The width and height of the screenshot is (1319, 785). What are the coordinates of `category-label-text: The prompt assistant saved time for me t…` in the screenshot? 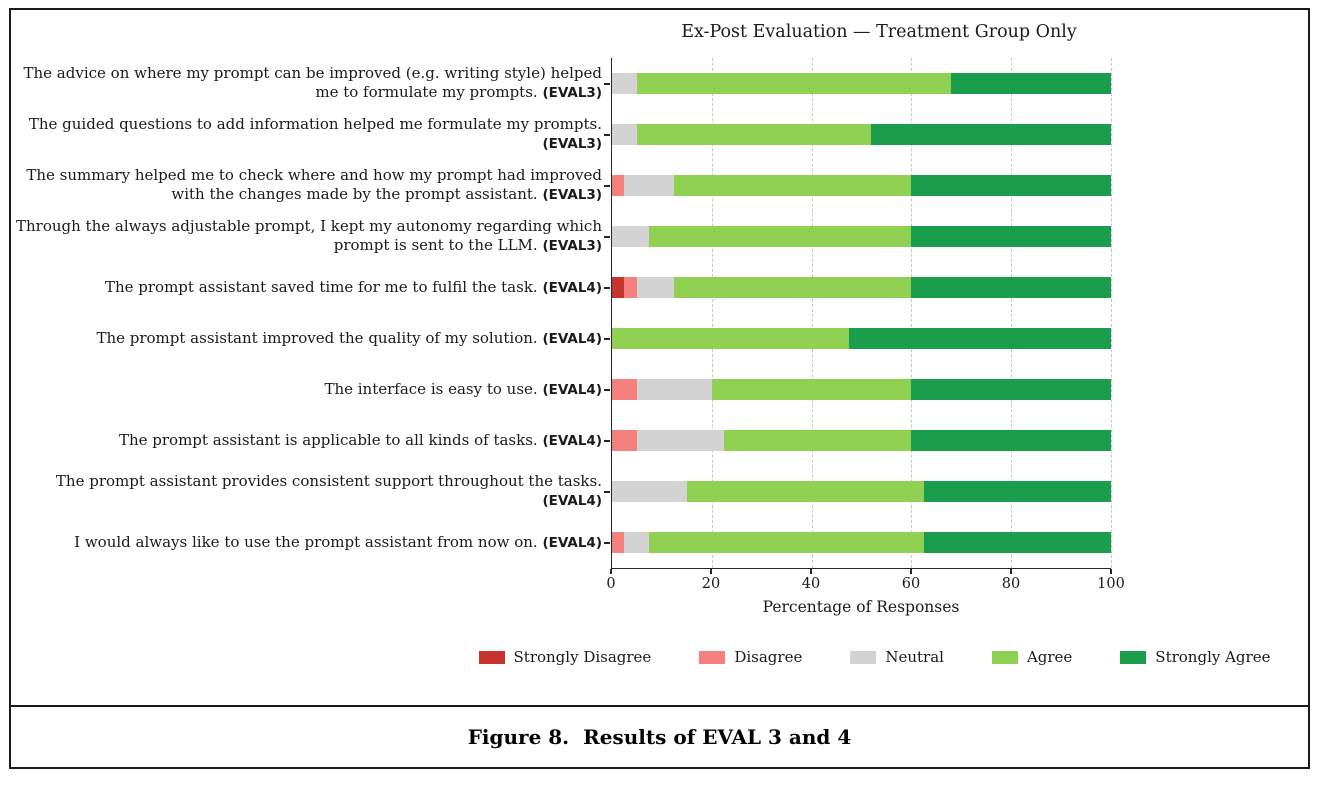 It's located at (323, 286).